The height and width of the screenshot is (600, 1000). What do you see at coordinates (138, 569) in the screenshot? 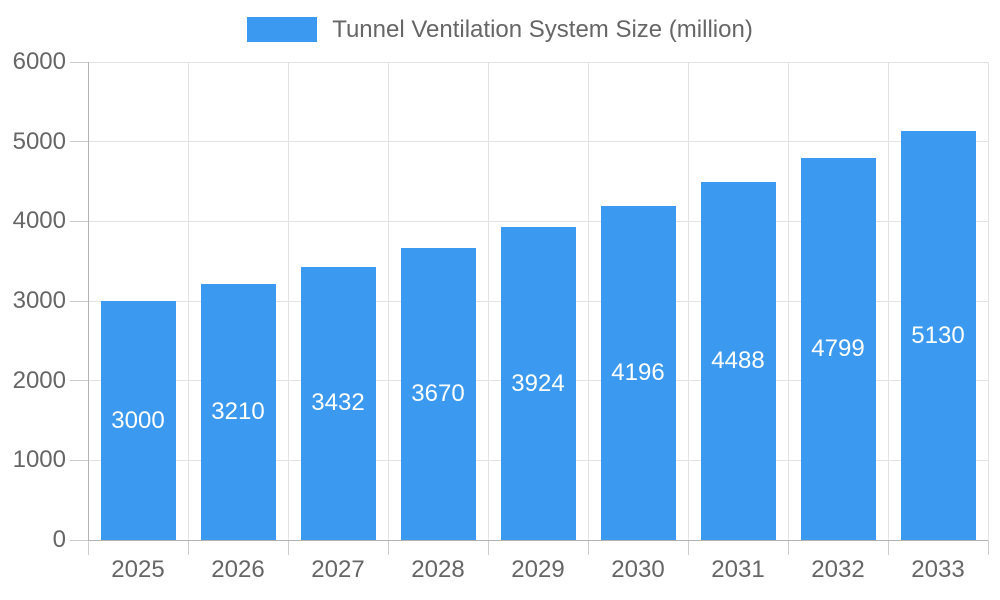
I see `x-tick-label-2025: 2025` at bounding box center [138, 569].